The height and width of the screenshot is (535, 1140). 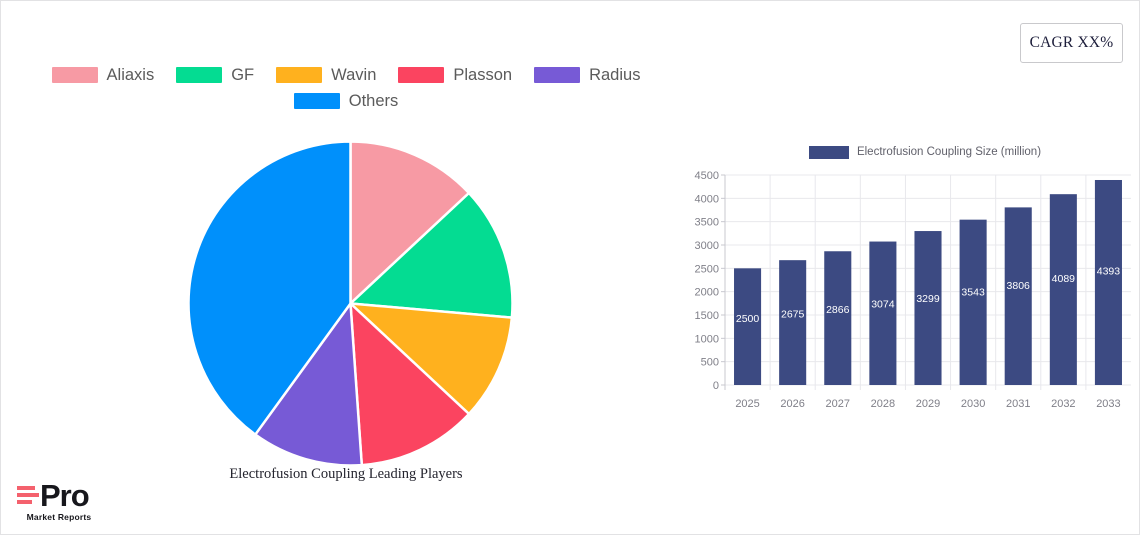 What do you see at coordinates (615, 75) in the screenshot?
I see `legend-label-radius: Radius` at bounding box center [615, 75].